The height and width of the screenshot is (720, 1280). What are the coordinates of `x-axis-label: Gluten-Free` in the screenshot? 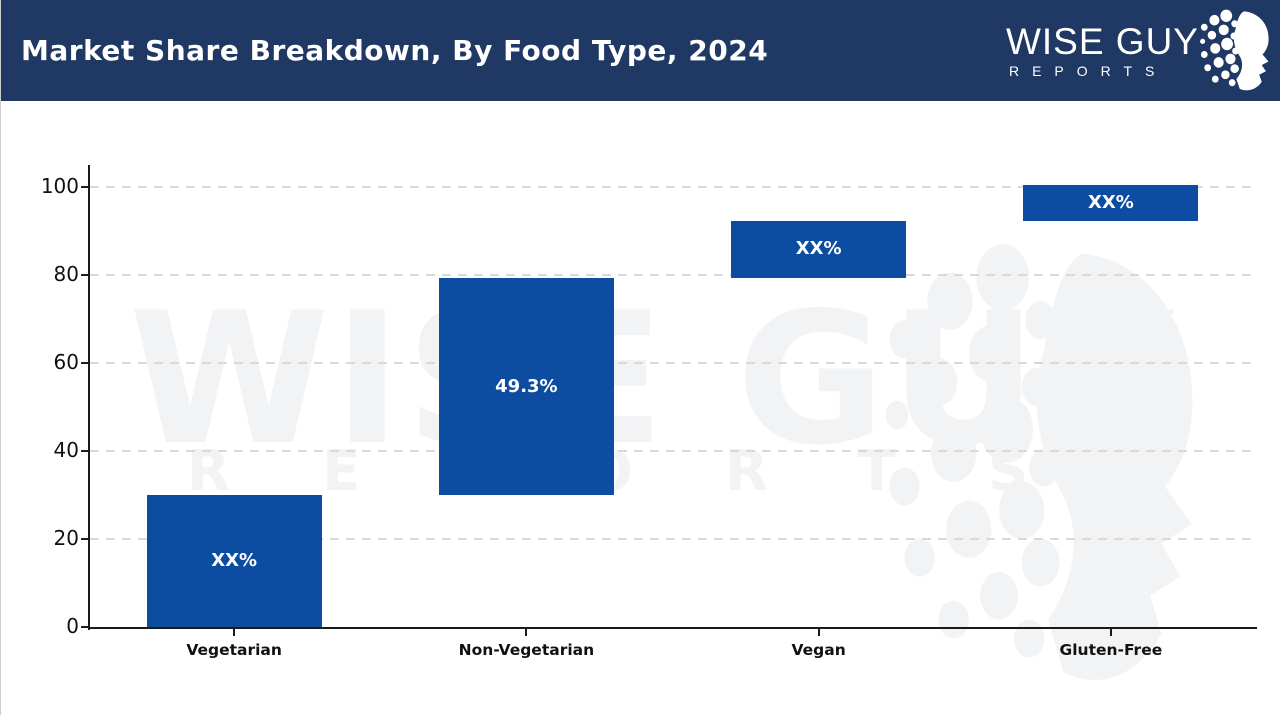 It's located at (1111, 650).